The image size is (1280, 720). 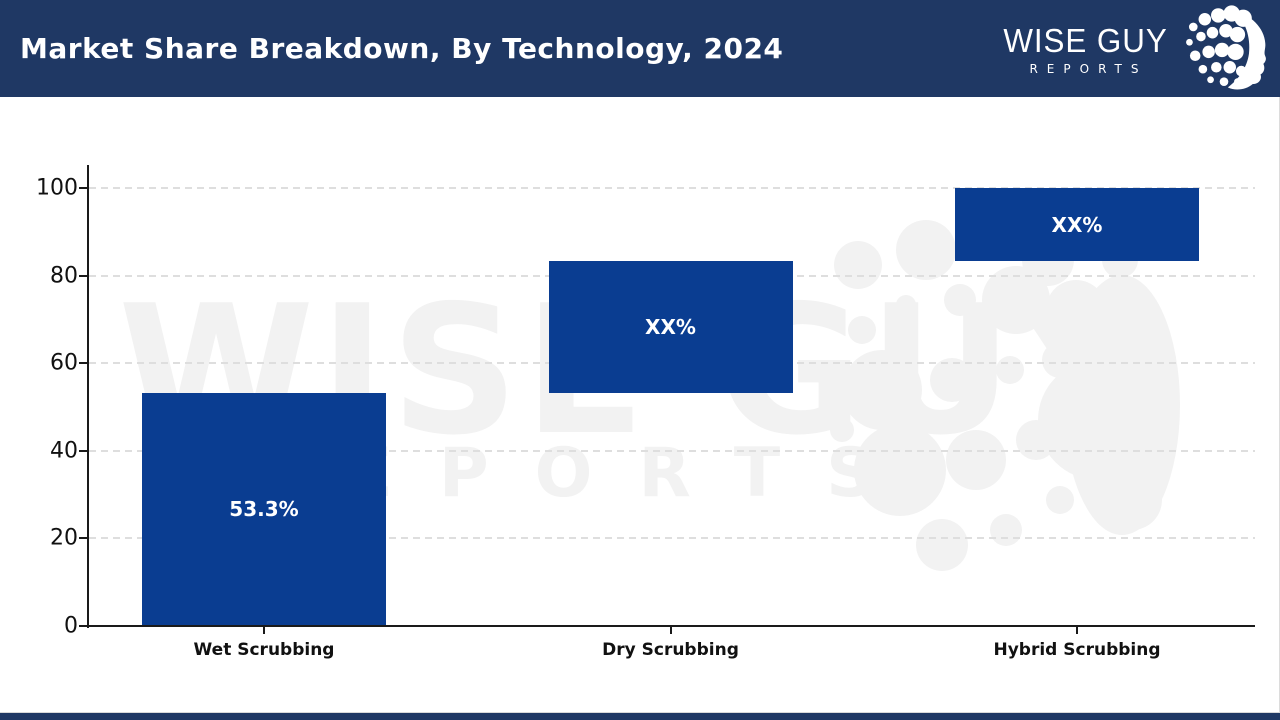 What do you see at coordinates (64, 538) in the screenshot?
I see `y-tick-label-20: 20` at bounding box center [64, 538].